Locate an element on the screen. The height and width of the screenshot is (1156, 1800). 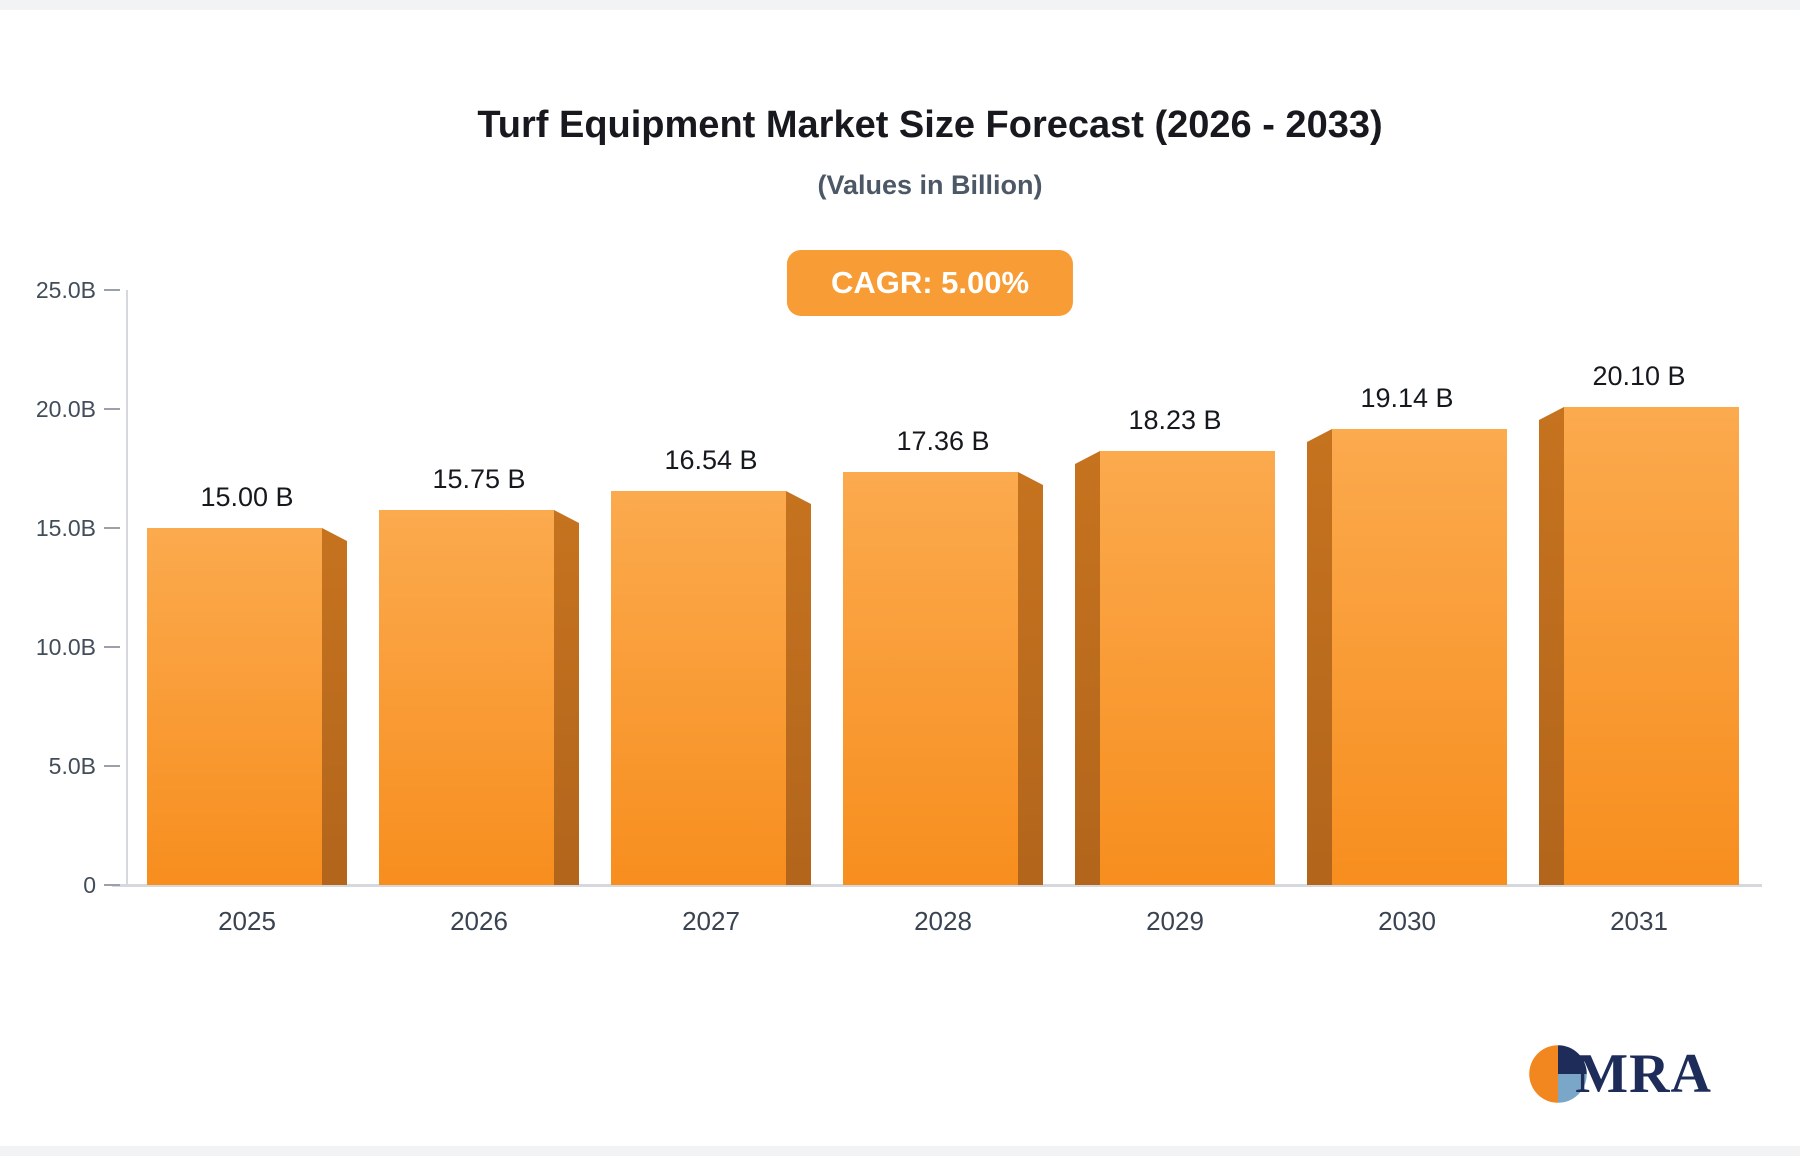
x-axis-line is located at coordinates (937, 885).